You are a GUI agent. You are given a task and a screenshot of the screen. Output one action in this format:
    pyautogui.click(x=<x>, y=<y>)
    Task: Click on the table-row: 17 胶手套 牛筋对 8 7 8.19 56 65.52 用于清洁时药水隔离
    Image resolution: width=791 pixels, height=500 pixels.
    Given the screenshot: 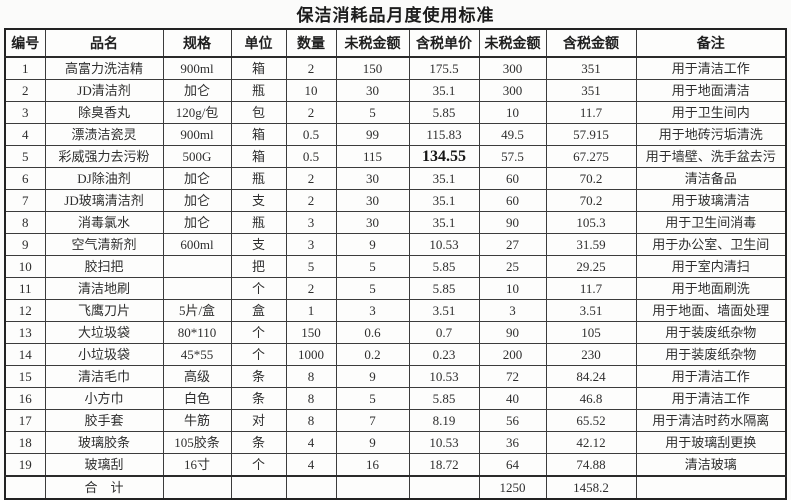 What is the action you would take?
    pyautogui.click(x=395, y=420)
    